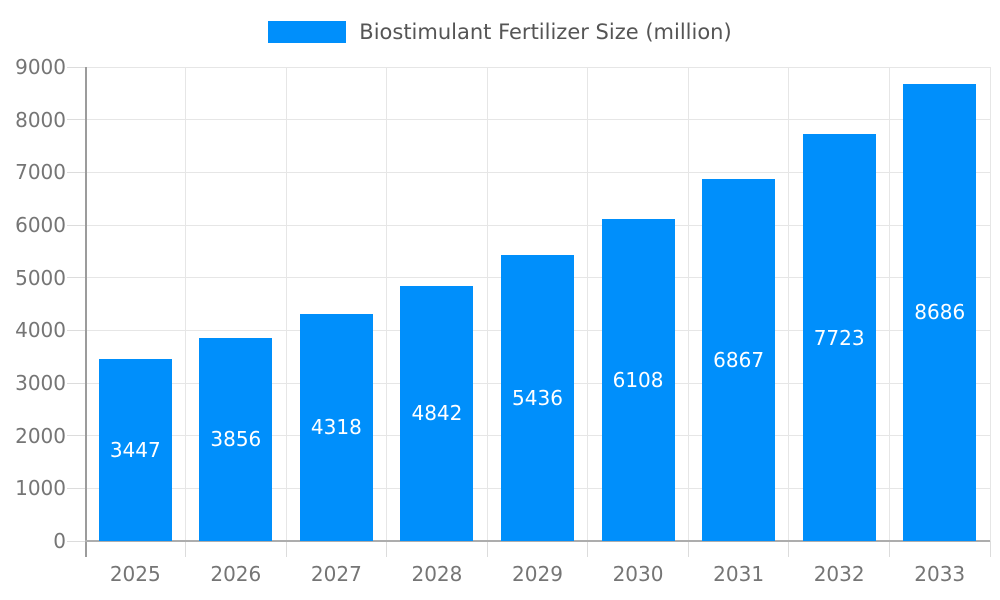 The width and height of the screenshot is (1000, 600). What do you see at coordinates (545, 32) in the screenshot?
I see `legend-label: Biostimulant Fertilizer Size (million)` at bounding box center [545, 32].